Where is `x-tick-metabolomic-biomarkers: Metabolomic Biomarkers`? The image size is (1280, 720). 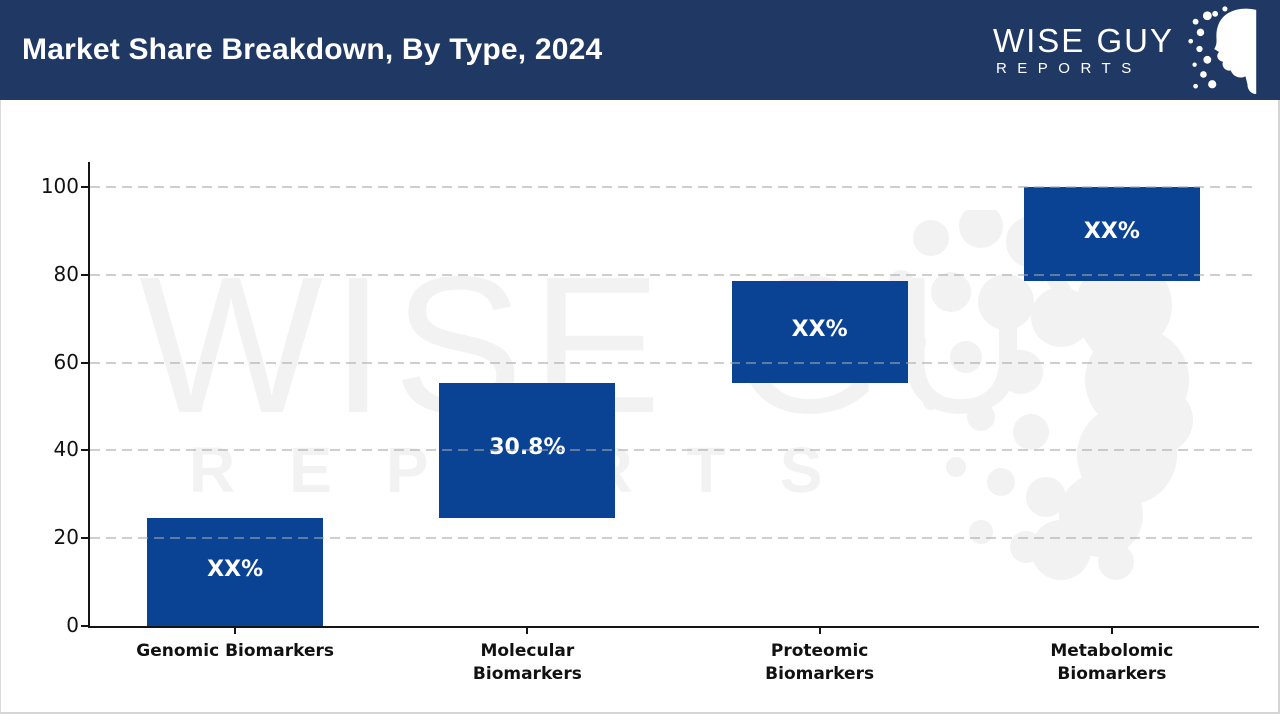
x-tick-metabolomic-biomarkers: Metabolomic Biomarkers is located at coordinates (1112, 662).